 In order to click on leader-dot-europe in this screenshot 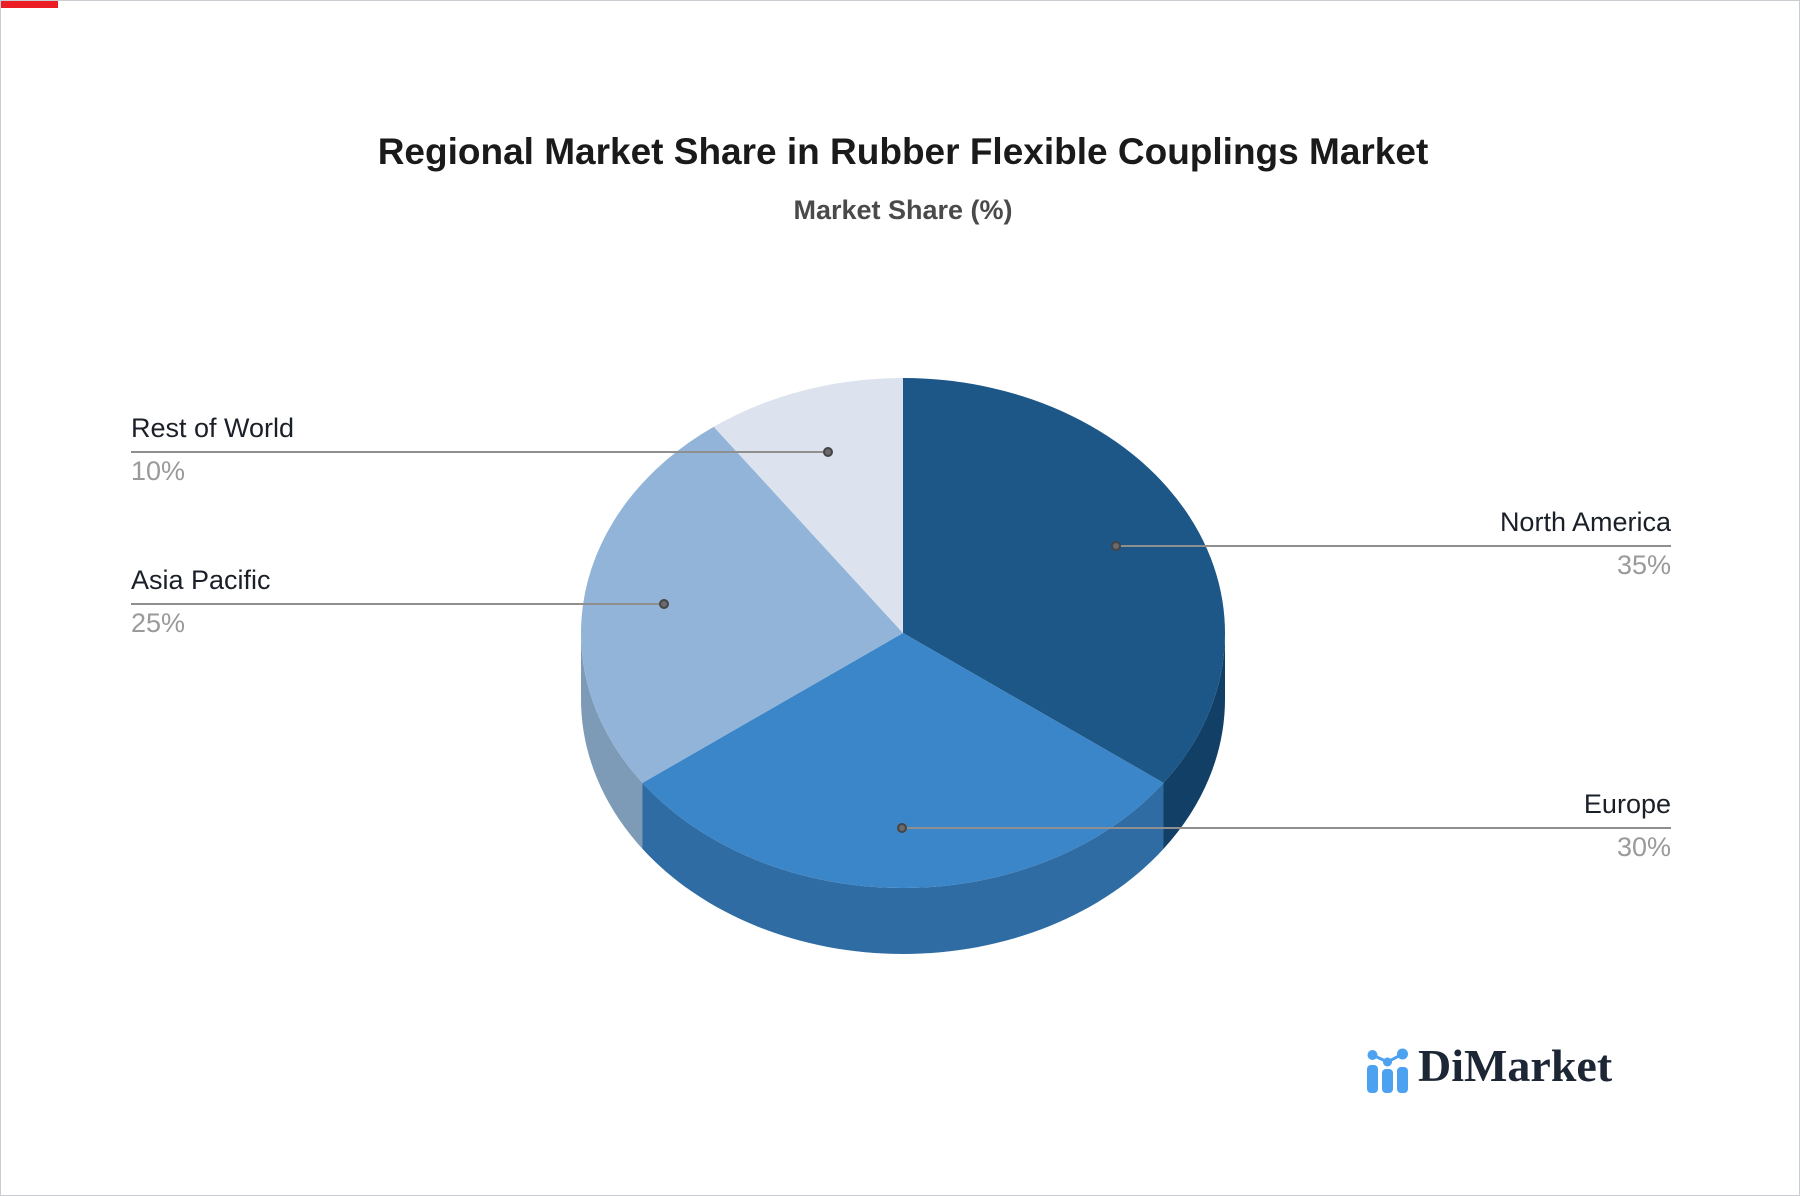, I will do `click(902, 828)`.